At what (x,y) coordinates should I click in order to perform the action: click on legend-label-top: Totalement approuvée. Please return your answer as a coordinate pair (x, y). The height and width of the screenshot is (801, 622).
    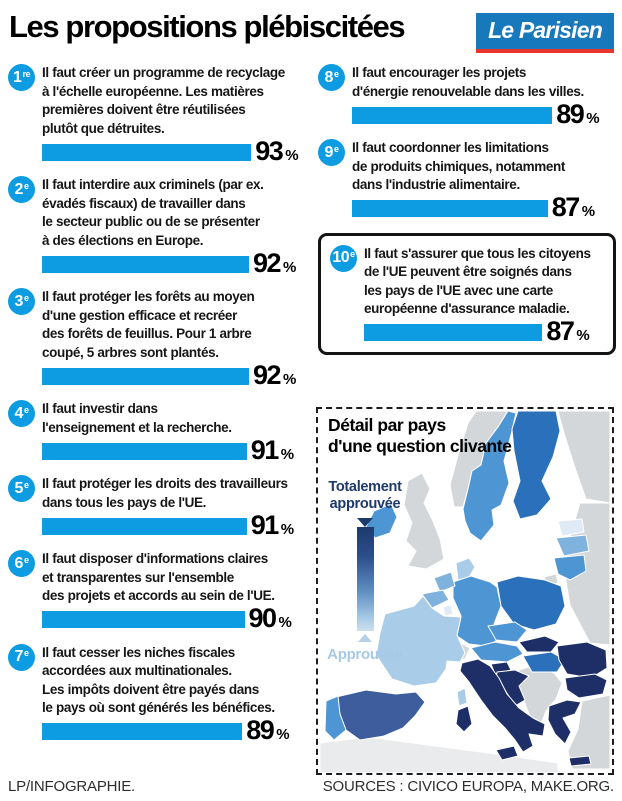
    Looking at the image, I should click on (365, 495).